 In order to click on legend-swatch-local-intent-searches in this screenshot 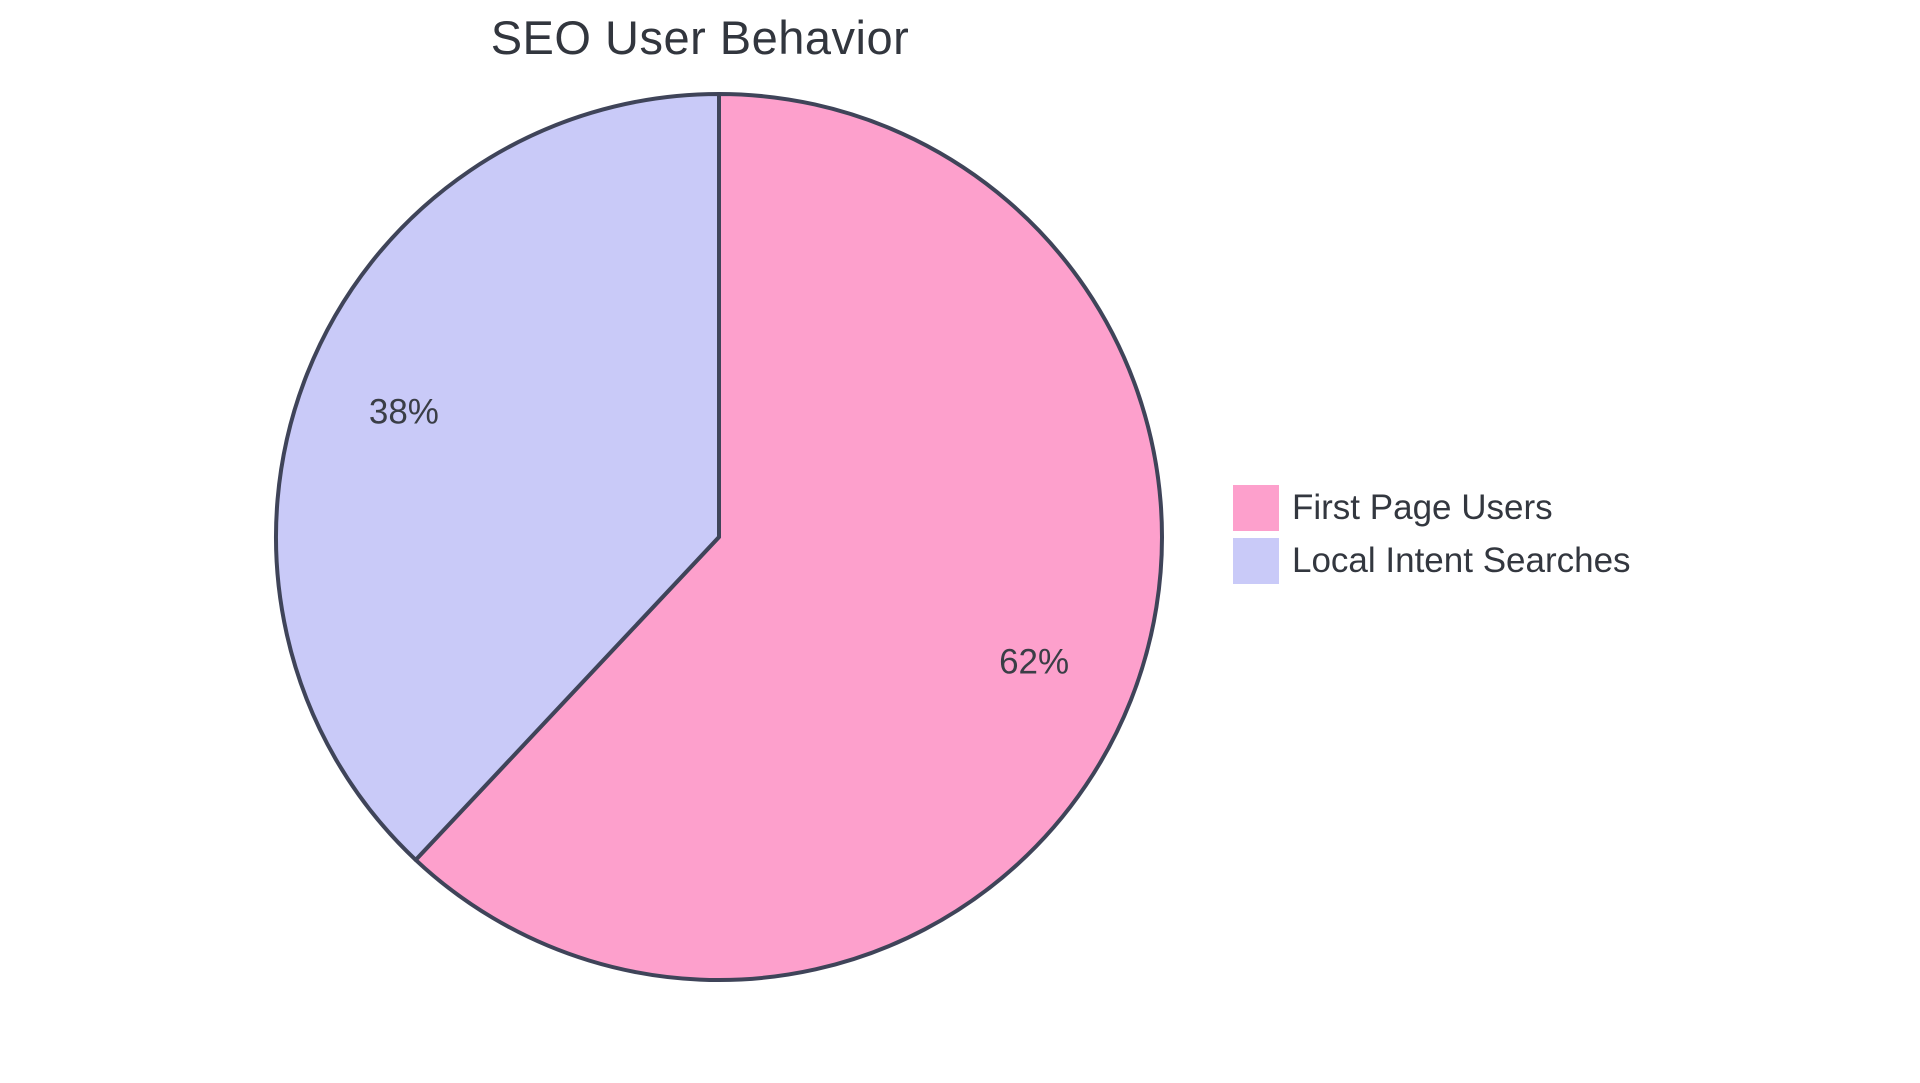, I will do `click(1256, 561)`.